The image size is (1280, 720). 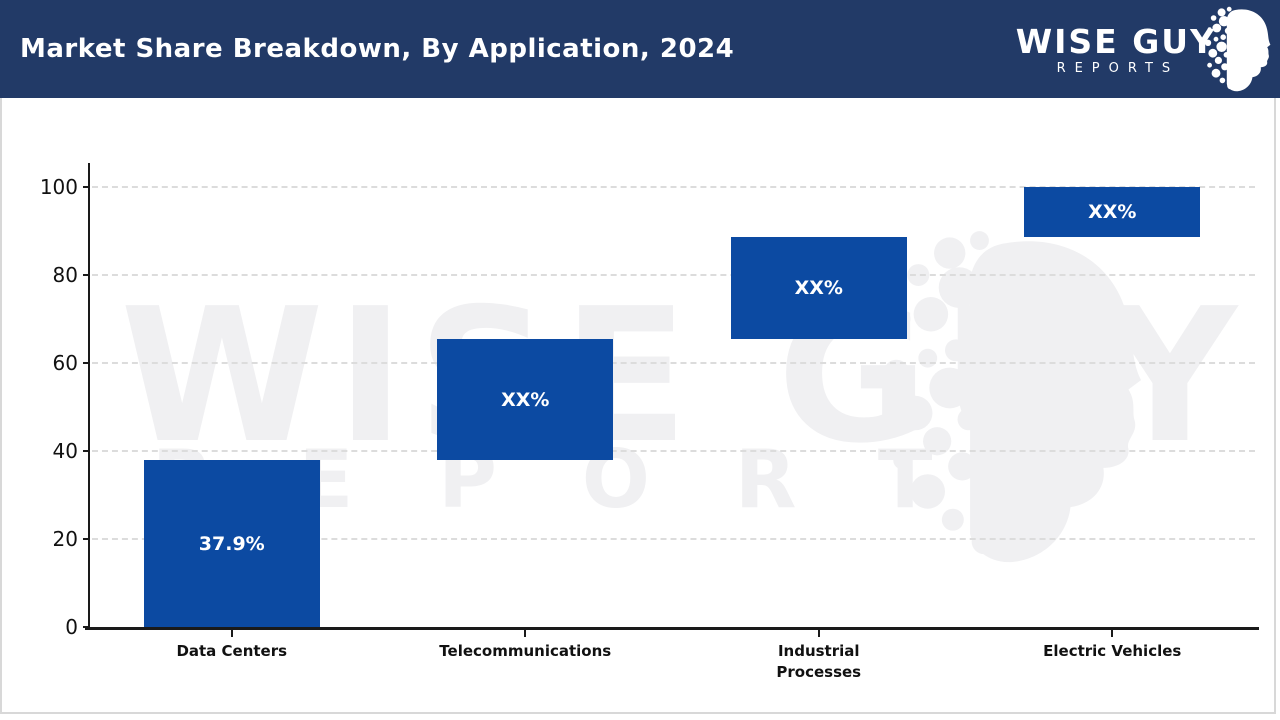 What do you see at coordinates (65, 275) in the screenshot?
I see `y-tick-label-80: 80` at bounding box center [65, 275].